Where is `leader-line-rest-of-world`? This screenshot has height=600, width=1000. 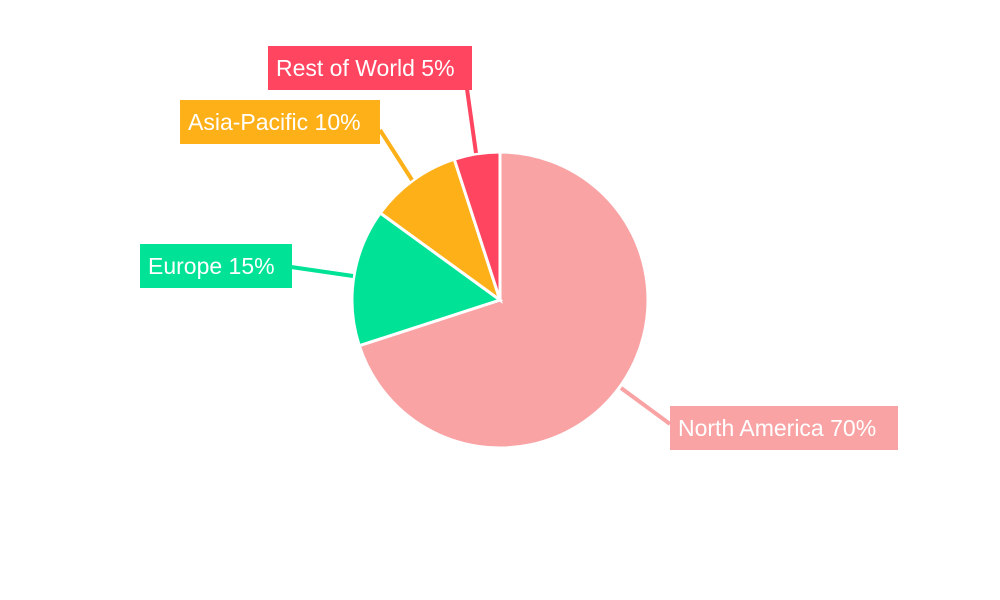
leader-line-rest-of-world is located at coordinates (471, 121).